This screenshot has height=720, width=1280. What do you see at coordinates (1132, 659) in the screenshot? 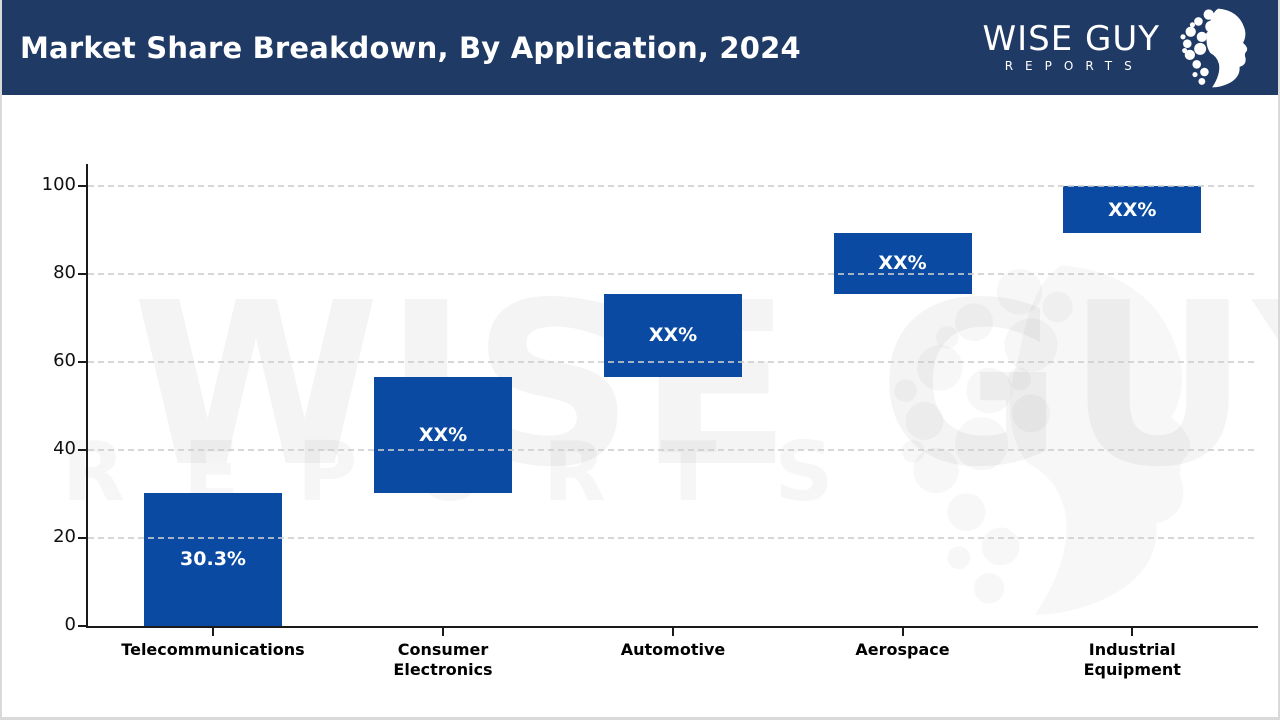
I see `x-category-label: Industrial Equipment` at bounding box center [1132, 659].